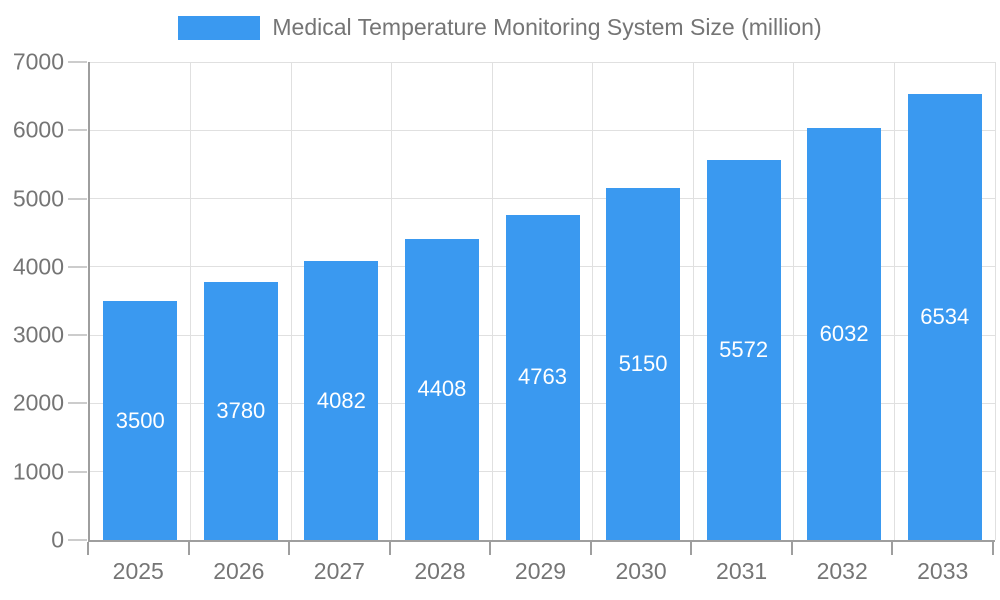 The height and width of the screenshot is (600, 1000). I want to click on x-axis-label: 2027, so click(339, 571).